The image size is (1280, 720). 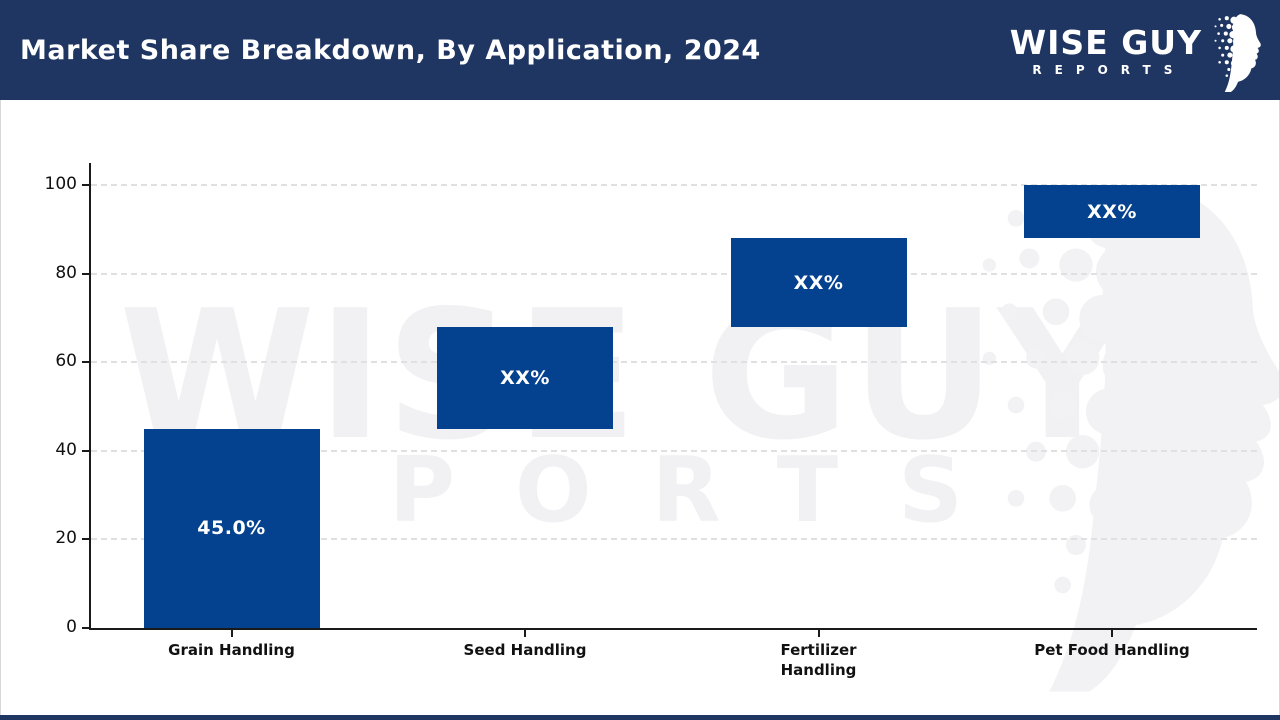 What do you see at coordinates (640, 717) in the screenshot?
I see `footer-accent-bar` at bounding box center [640, 717].